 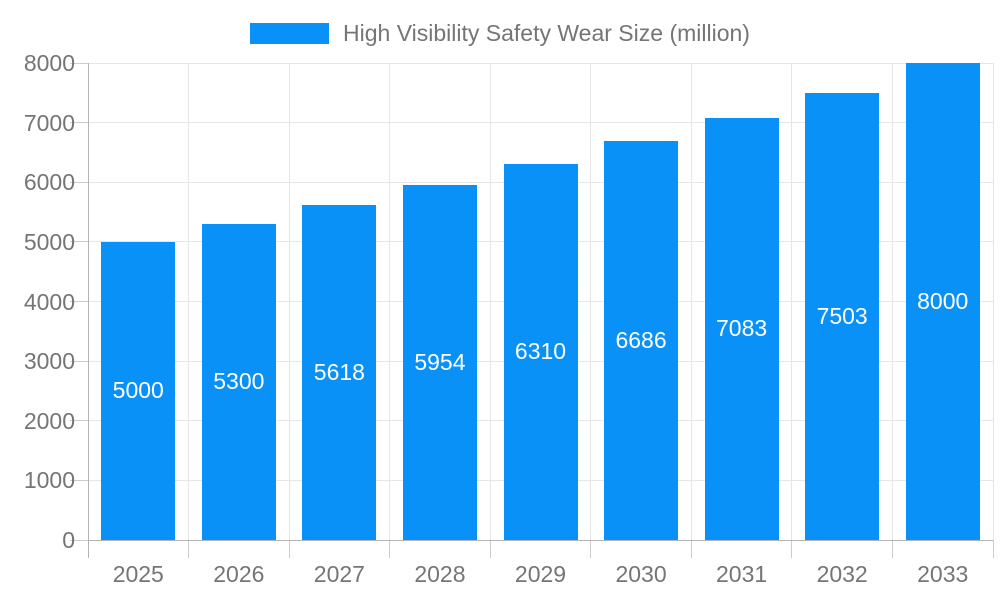 What do you see at coordinates (88, 310) in the screenshot?
I see `y-axis-line` at bounding box center [88, 310].